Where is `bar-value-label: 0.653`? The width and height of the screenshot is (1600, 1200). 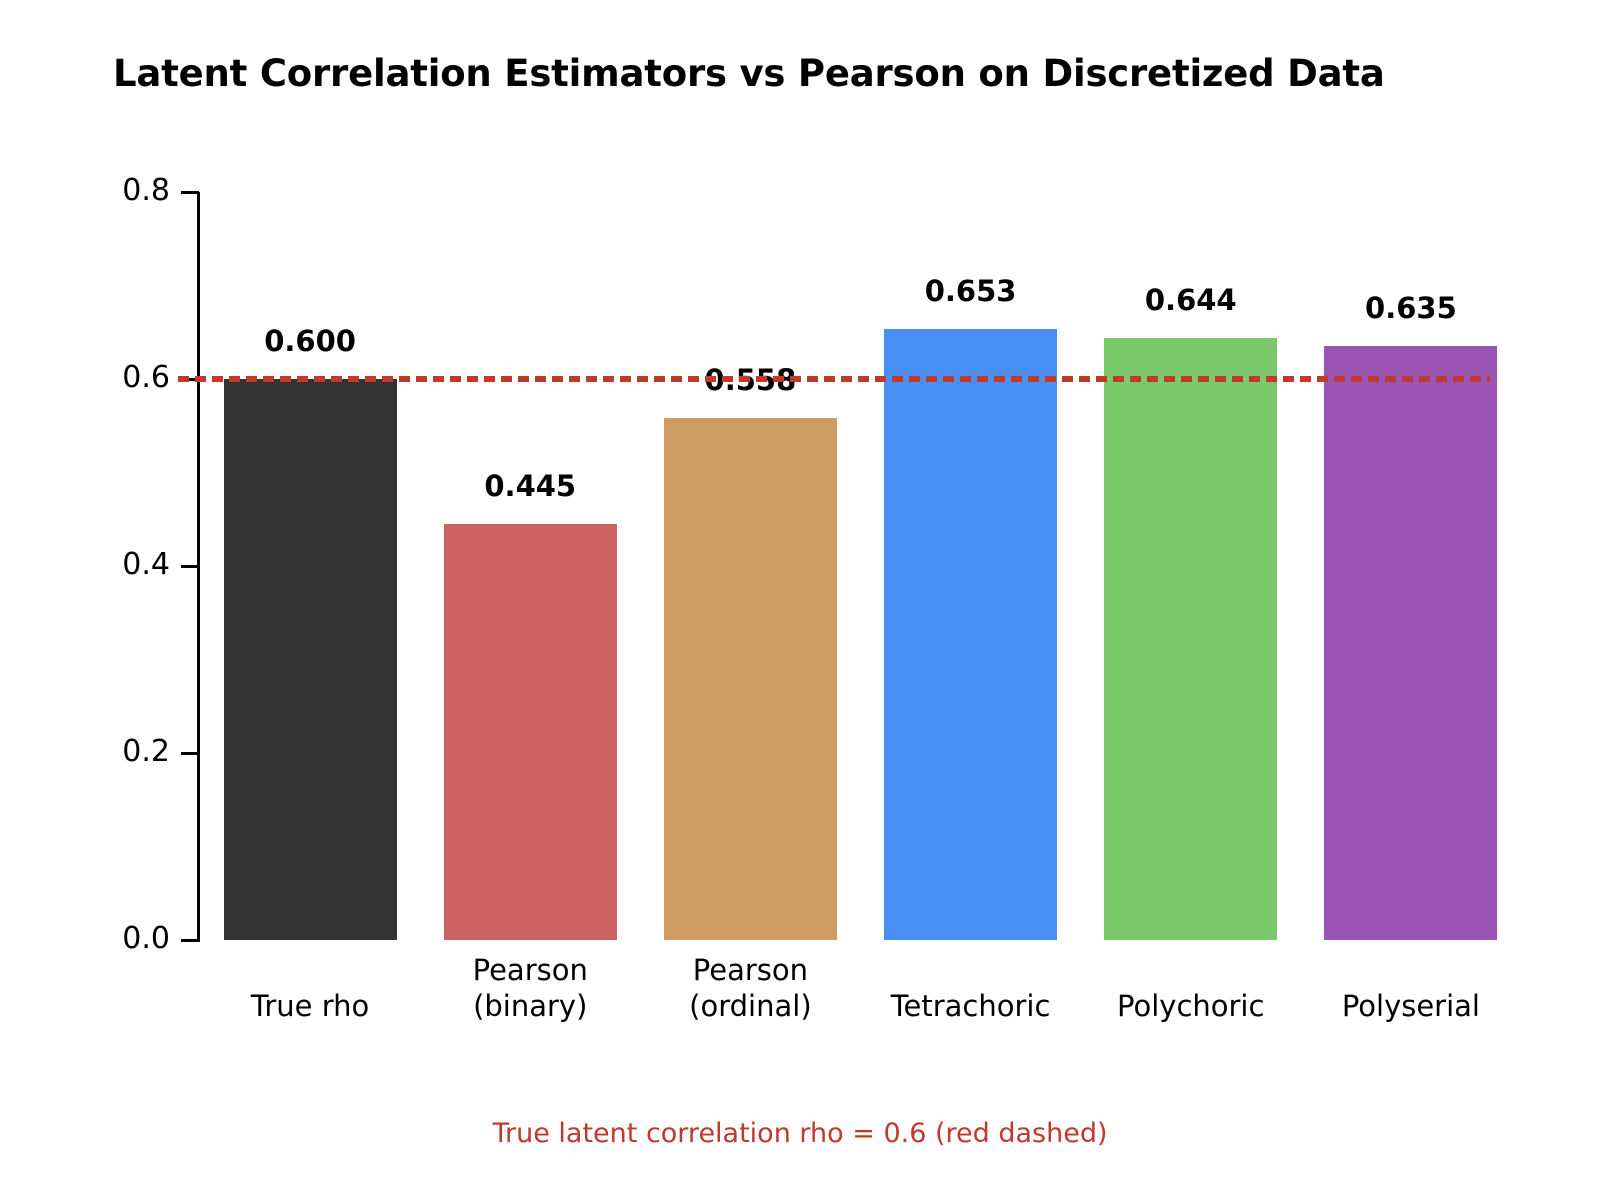
bar-value-label: 0.653 is located at coordinates (970, 291).